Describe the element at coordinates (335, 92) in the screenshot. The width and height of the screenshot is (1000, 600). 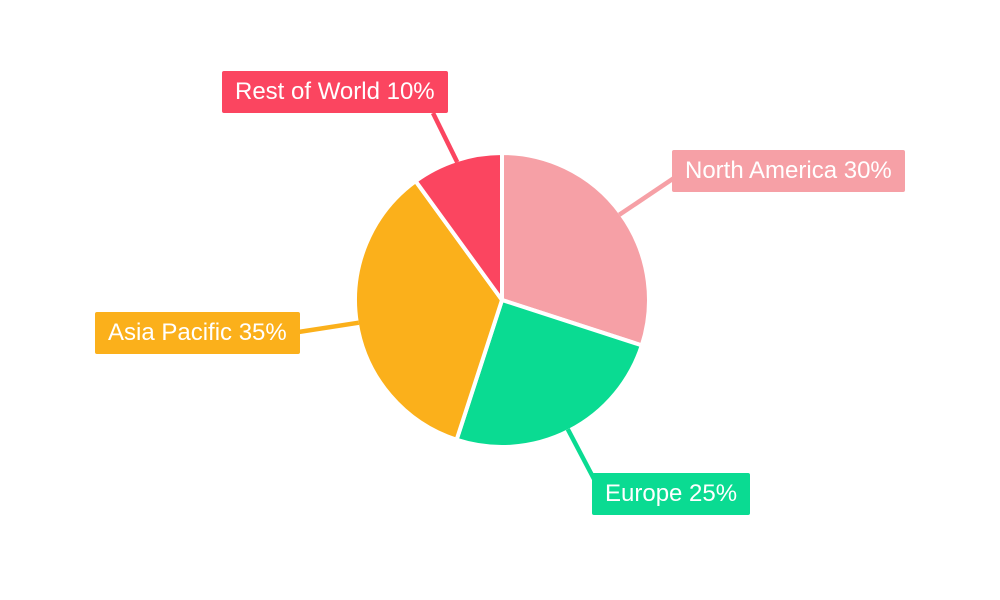
I see `pie-label-rest-of-world: Rest of World 10%` at that location.